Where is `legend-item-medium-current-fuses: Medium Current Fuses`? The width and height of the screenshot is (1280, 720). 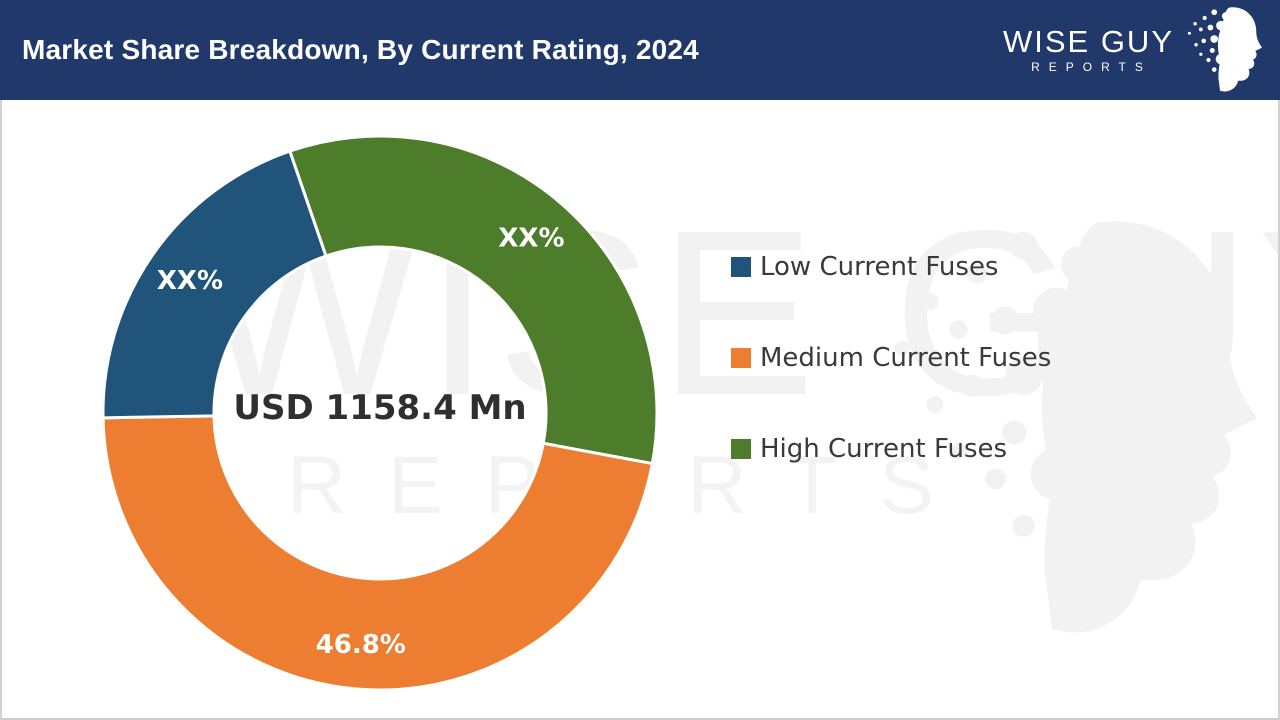
legend-item-medium-current-fuses: Medium Current Fuses is located at coordinates (891, 358).